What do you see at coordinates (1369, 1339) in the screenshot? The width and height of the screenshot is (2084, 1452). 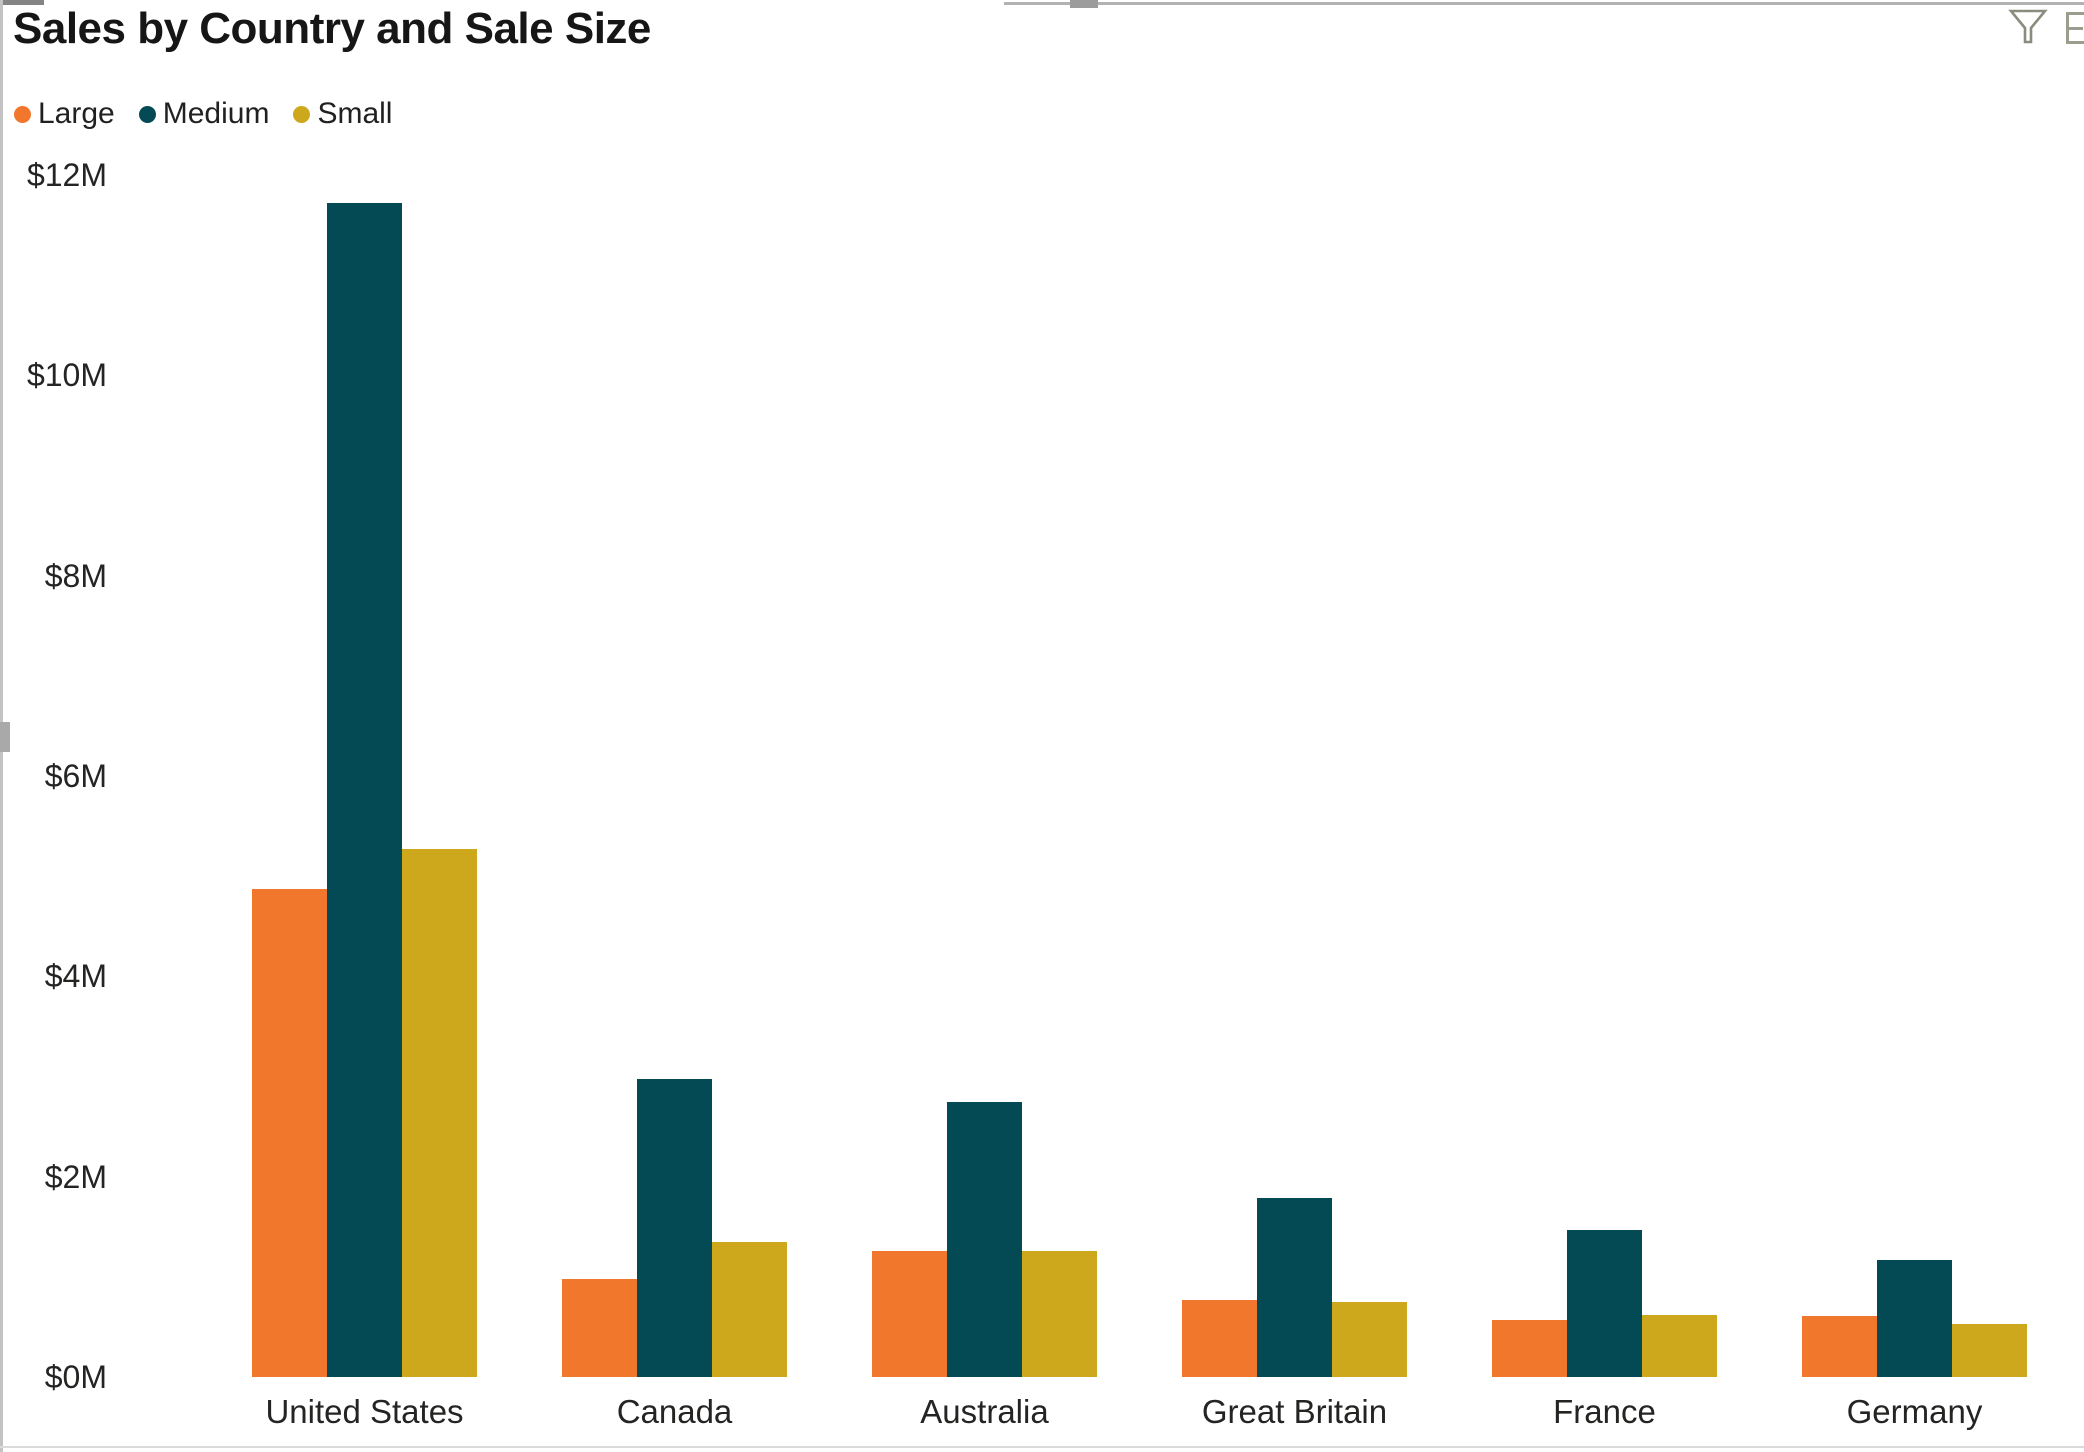 I see `bar-small-great-britain` at bounding box center [1369, 1339].